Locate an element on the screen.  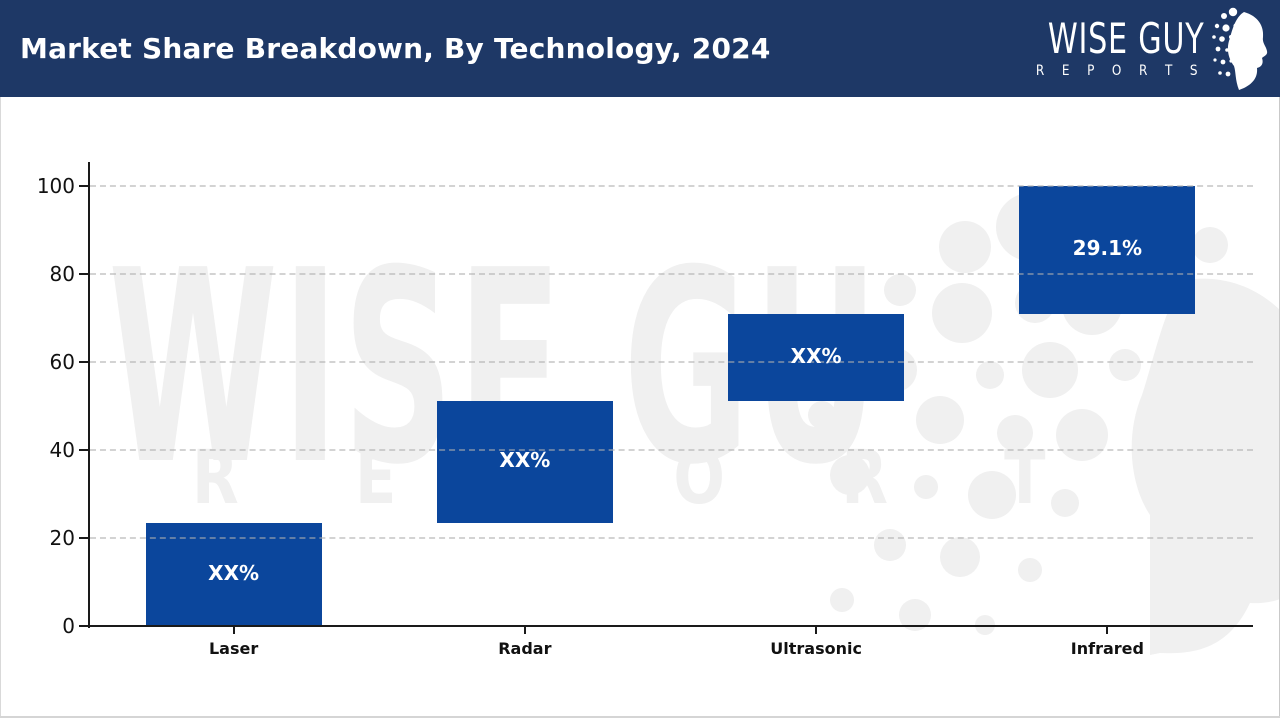
bar-radar is located at coordinates (524, 462).